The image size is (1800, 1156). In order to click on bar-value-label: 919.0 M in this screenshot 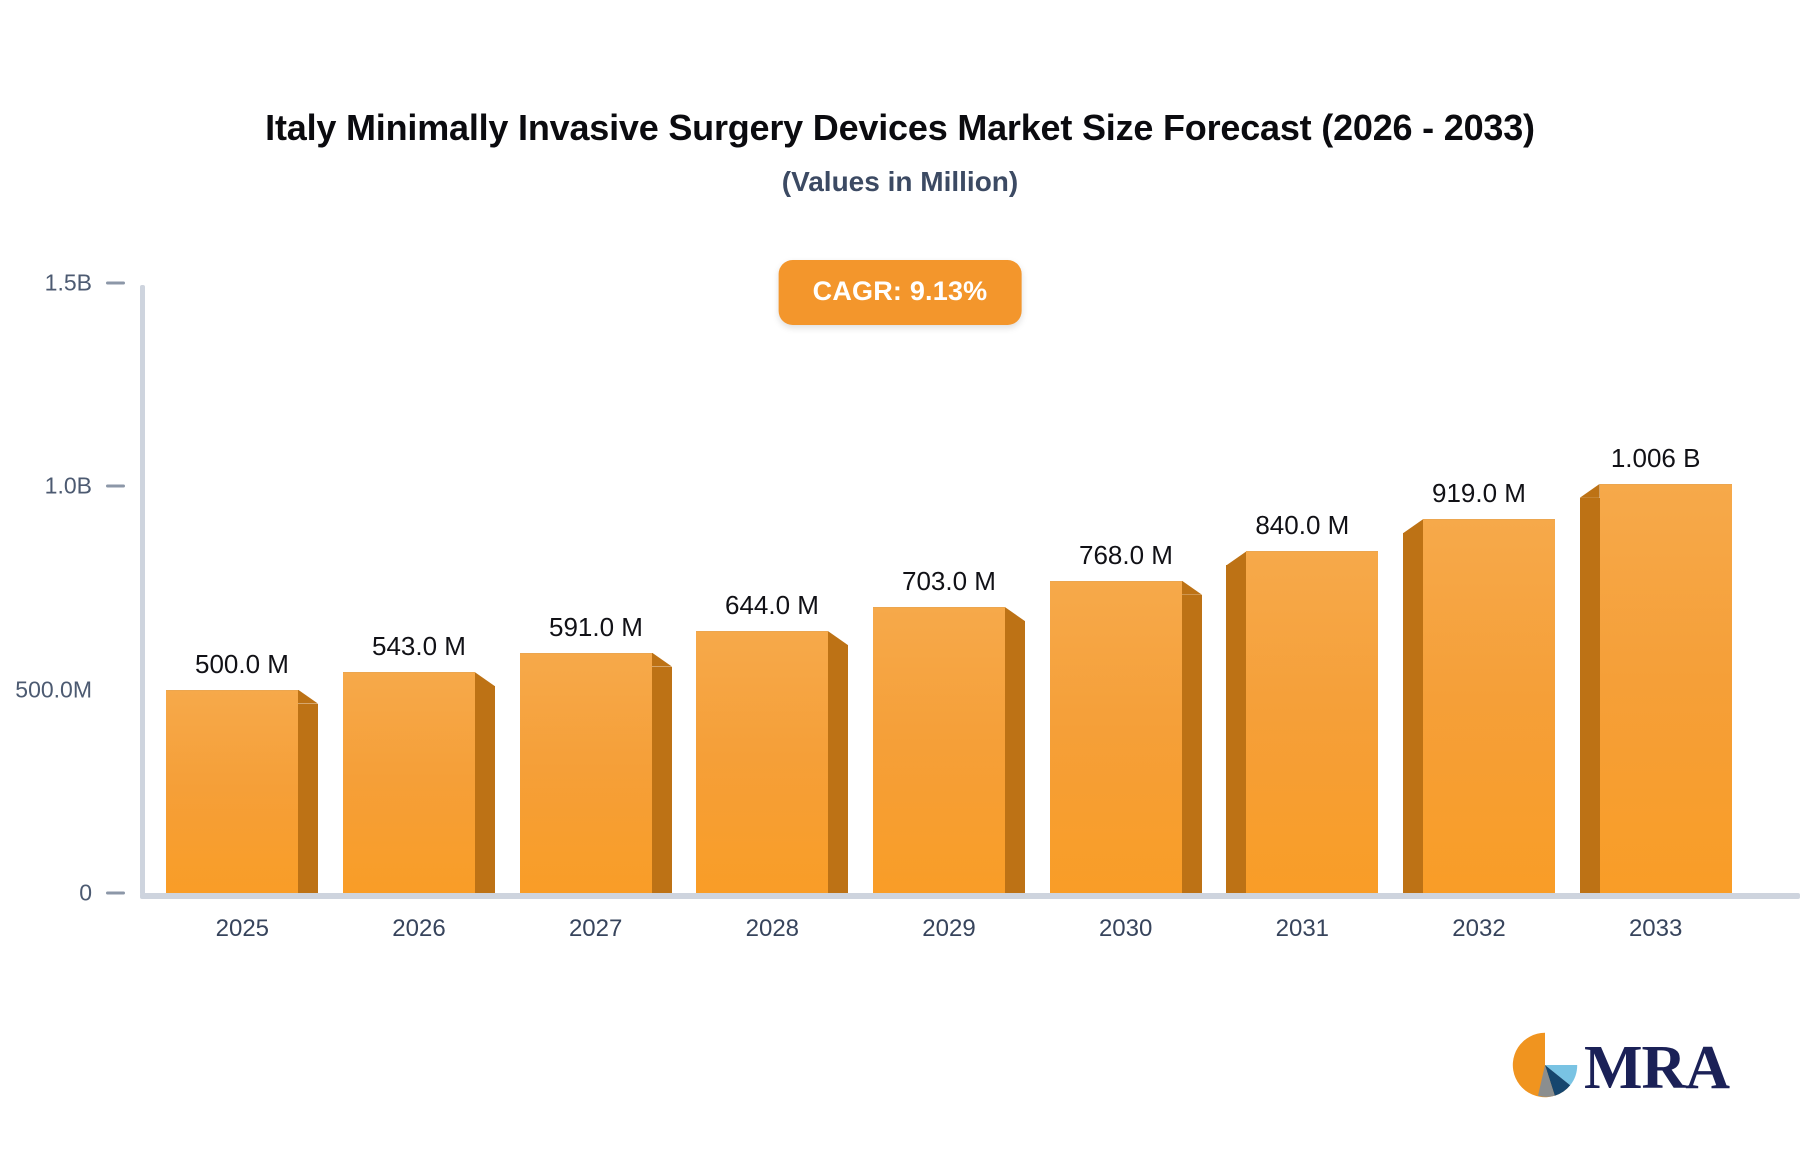, I will do `click(1479, 493)`.